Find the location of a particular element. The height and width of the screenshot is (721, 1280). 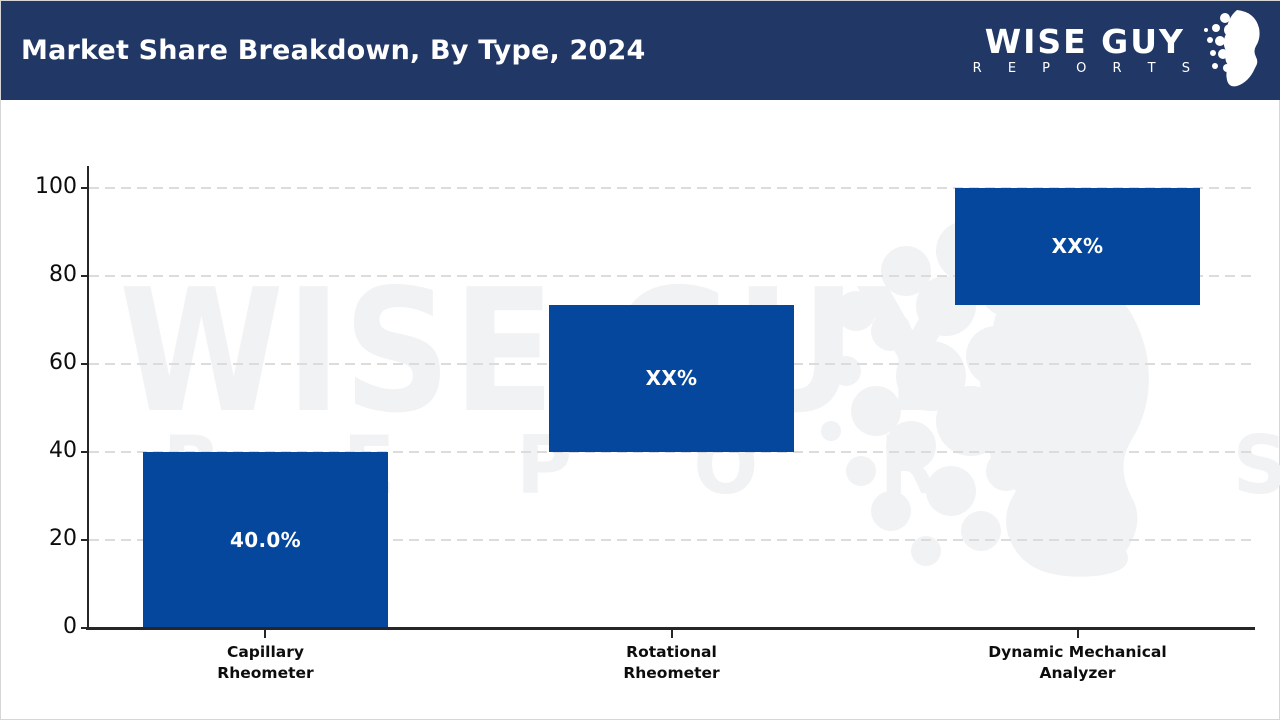

y-tick-label-100: 100 is located at coordinates (56, 186).